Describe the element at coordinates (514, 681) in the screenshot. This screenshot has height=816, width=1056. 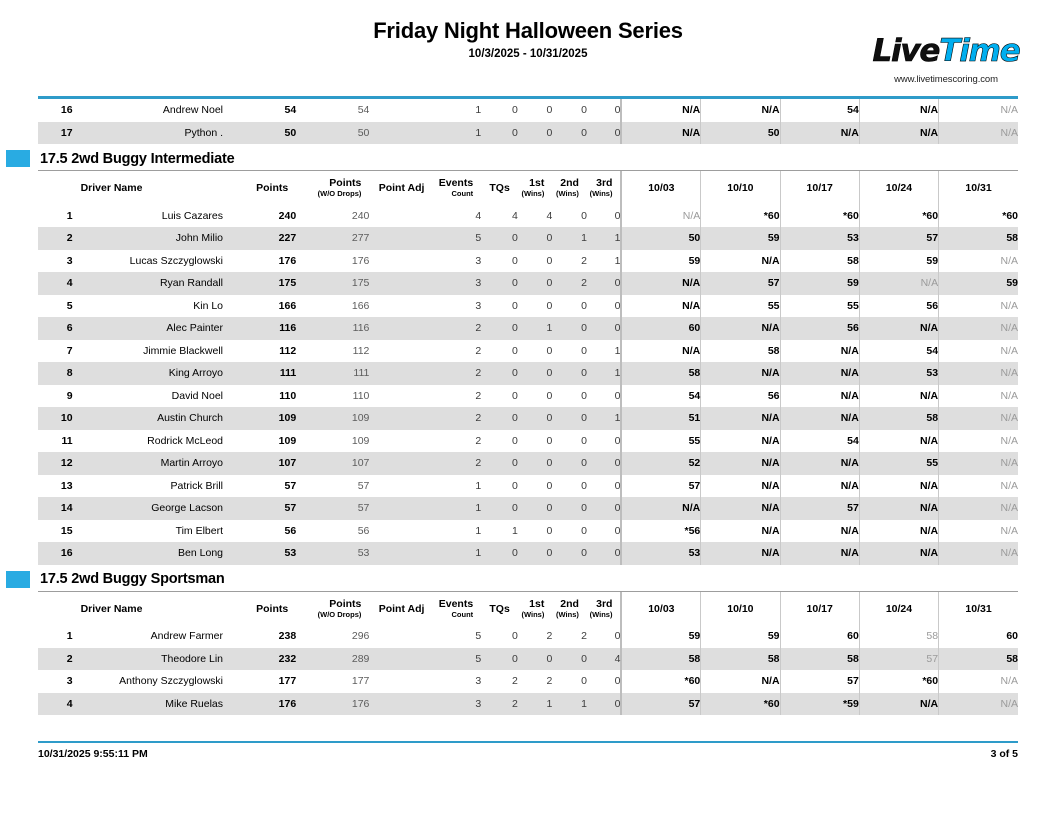
I see `tqs-value: 2` at that location.